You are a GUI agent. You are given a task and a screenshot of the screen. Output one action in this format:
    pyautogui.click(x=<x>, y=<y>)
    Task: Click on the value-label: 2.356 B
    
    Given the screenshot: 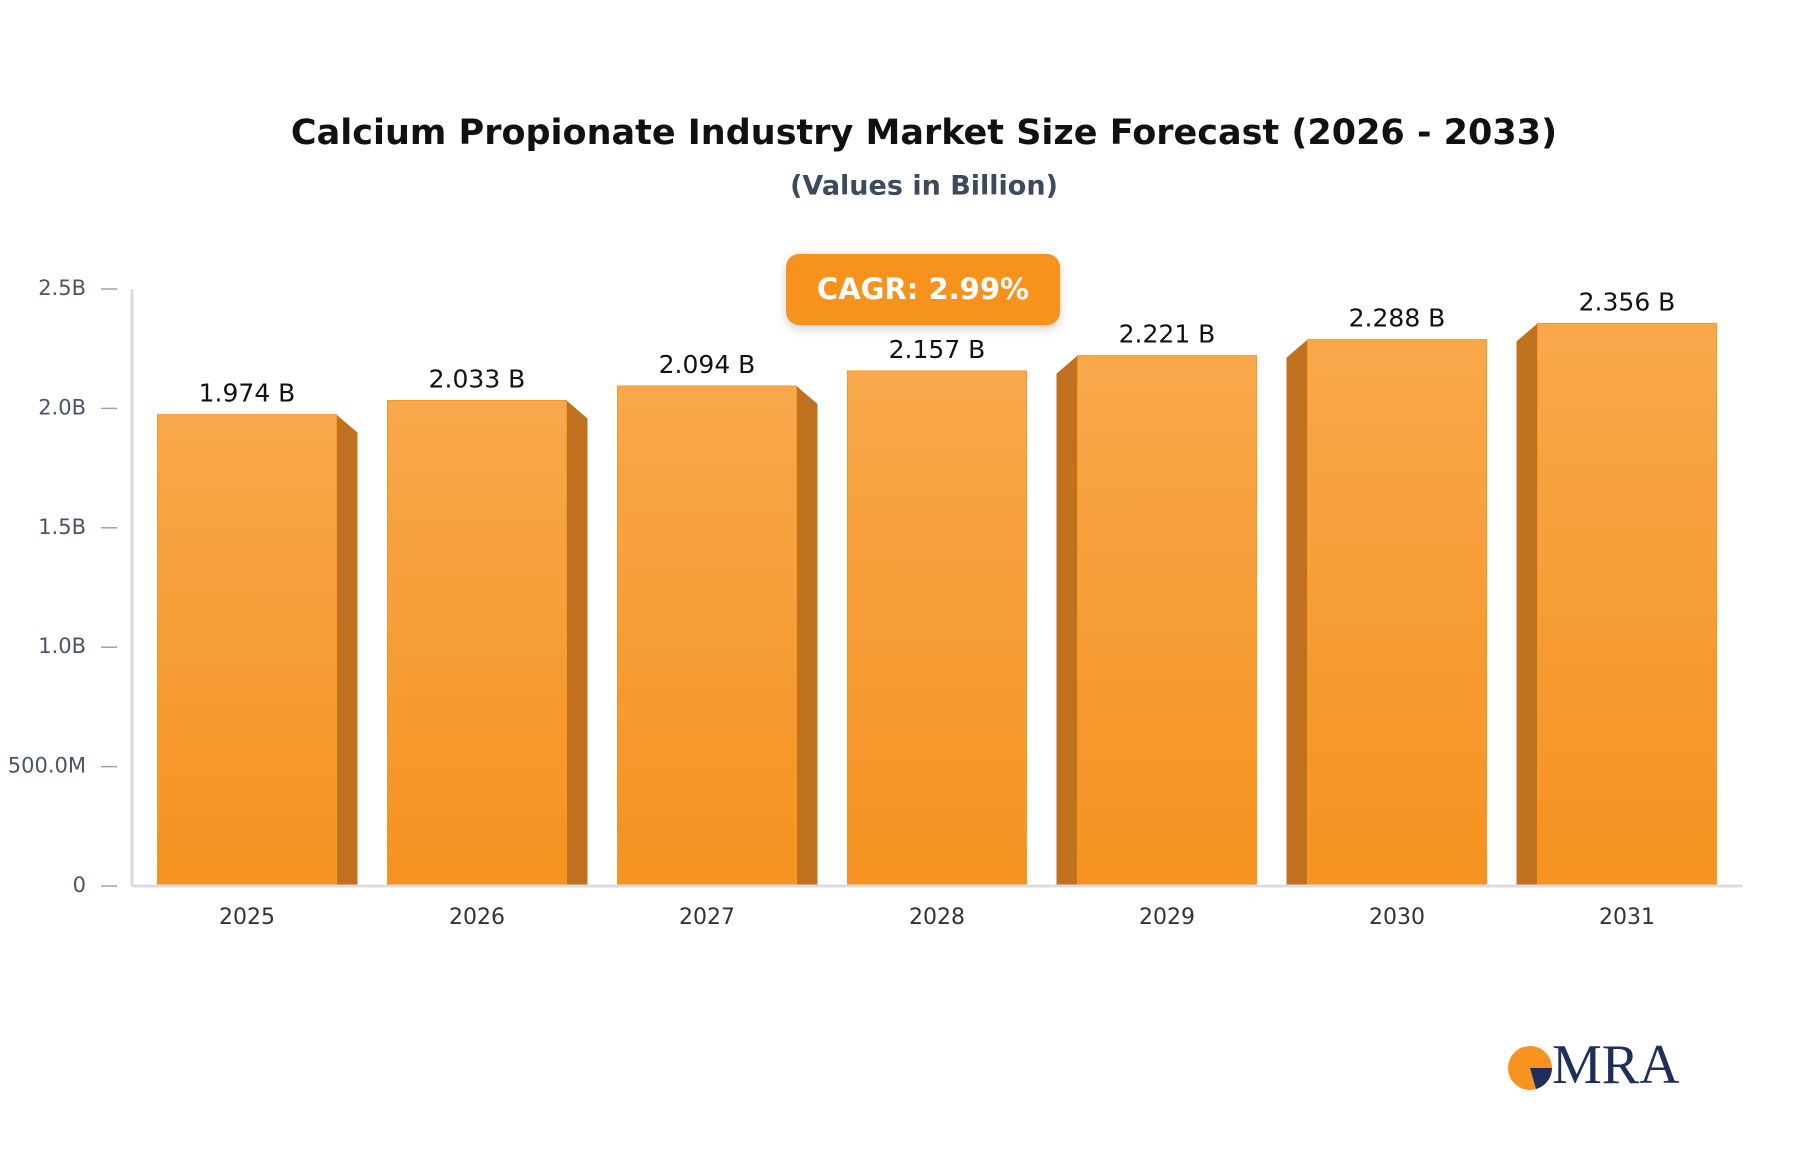 What is the action you would take?
    pyautogui.click(x=1627, y=301)
    